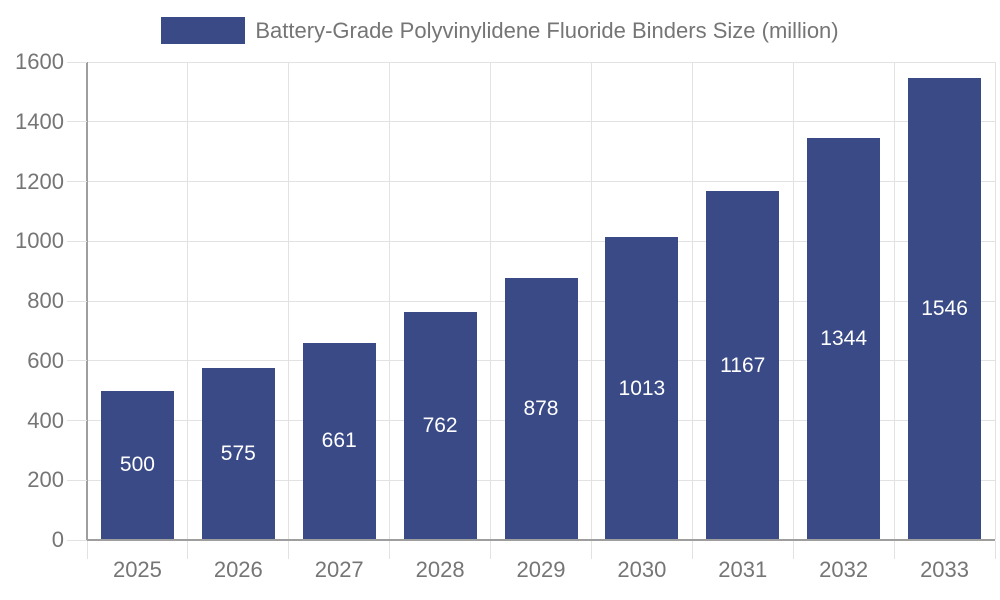  What do you see at coordinates (238, 569) in the screenshot?
I see `x-tick-label: 2026` at bounding box center [238, 569].